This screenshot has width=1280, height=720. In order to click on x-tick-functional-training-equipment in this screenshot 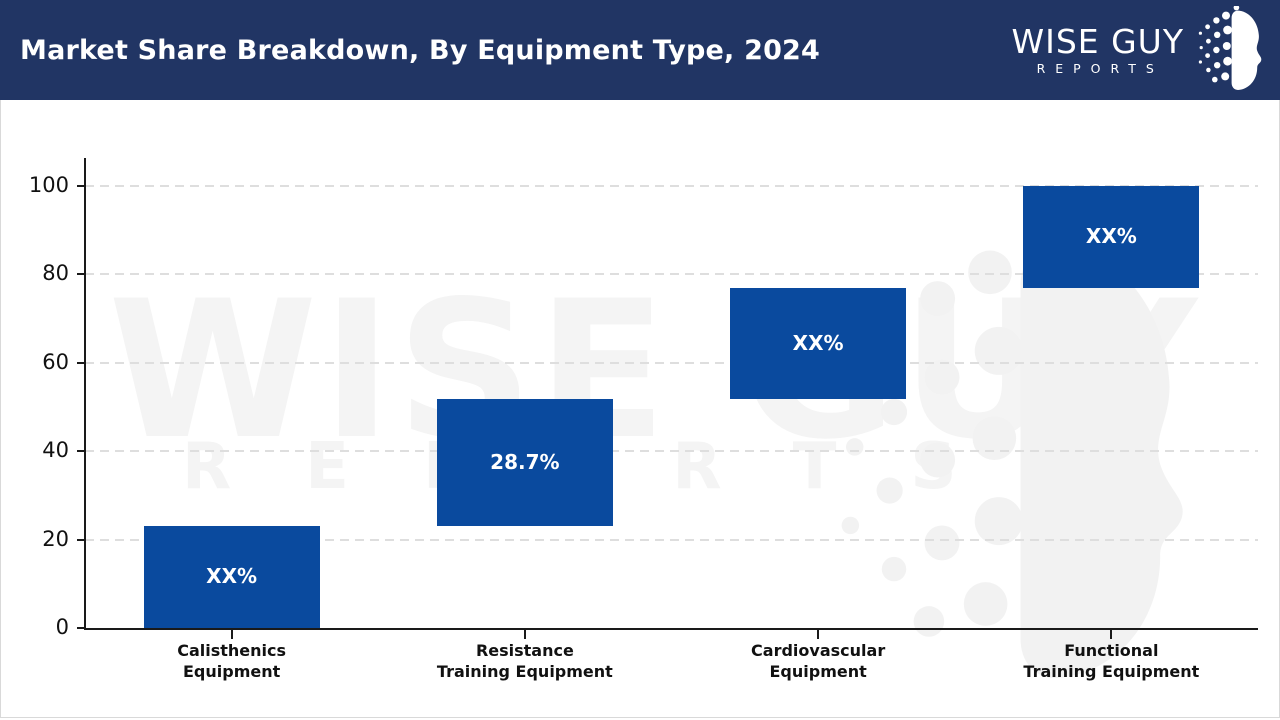, I will do `click(1111, 634)`.